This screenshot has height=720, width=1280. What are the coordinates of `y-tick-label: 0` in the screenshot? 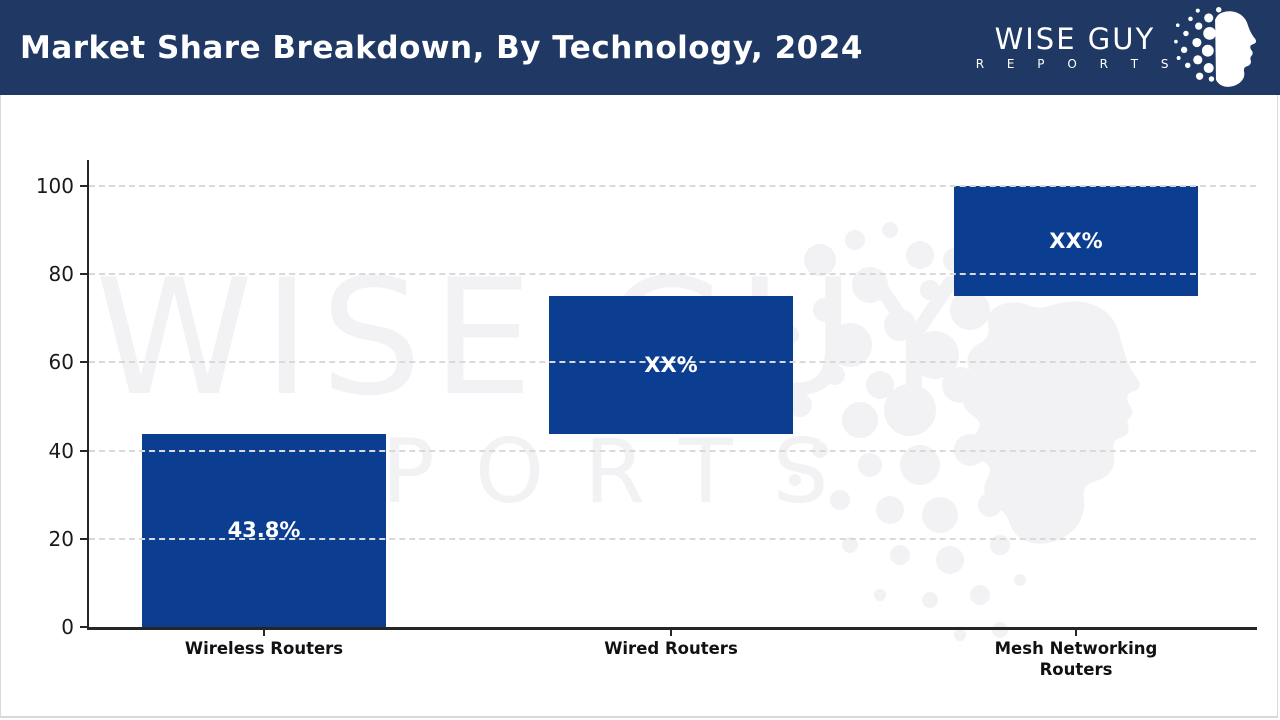 It's located at (67, 627).